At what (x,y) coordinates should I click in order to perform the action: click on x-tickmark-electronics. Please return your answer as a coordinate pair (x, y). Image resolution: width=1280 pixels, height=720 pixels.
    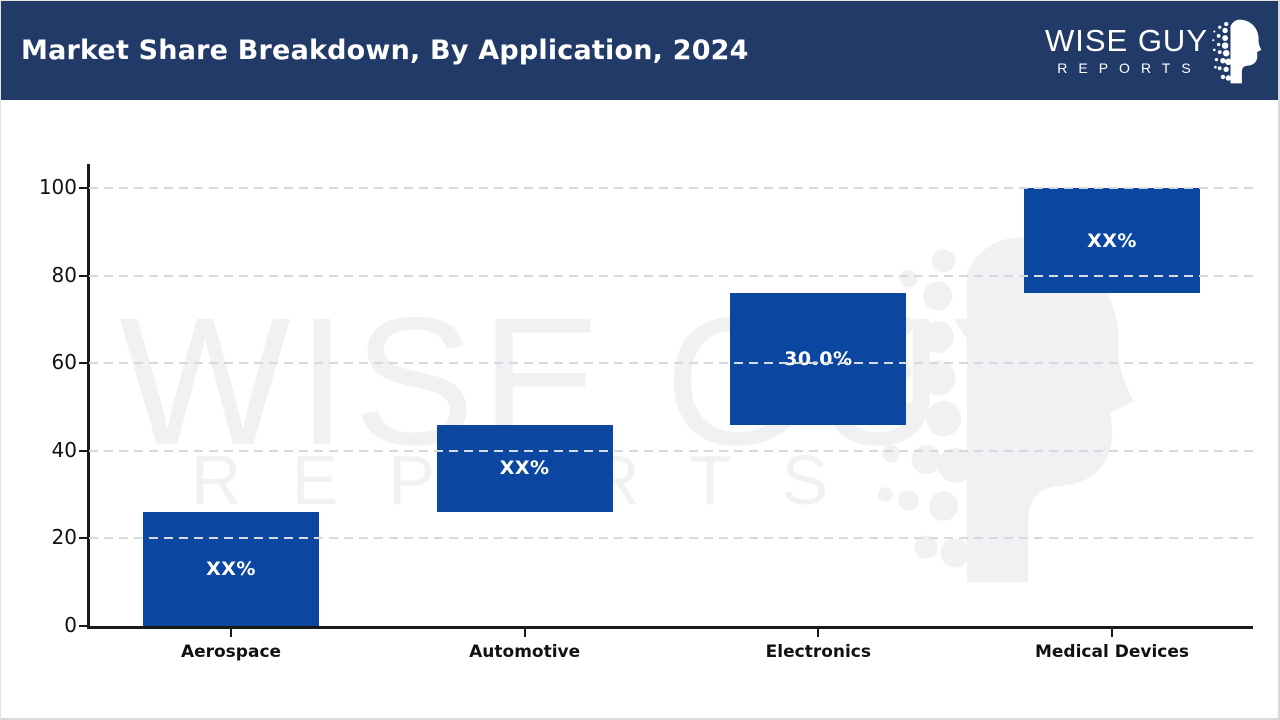
    Looking at the image, I should click on (818, 633).